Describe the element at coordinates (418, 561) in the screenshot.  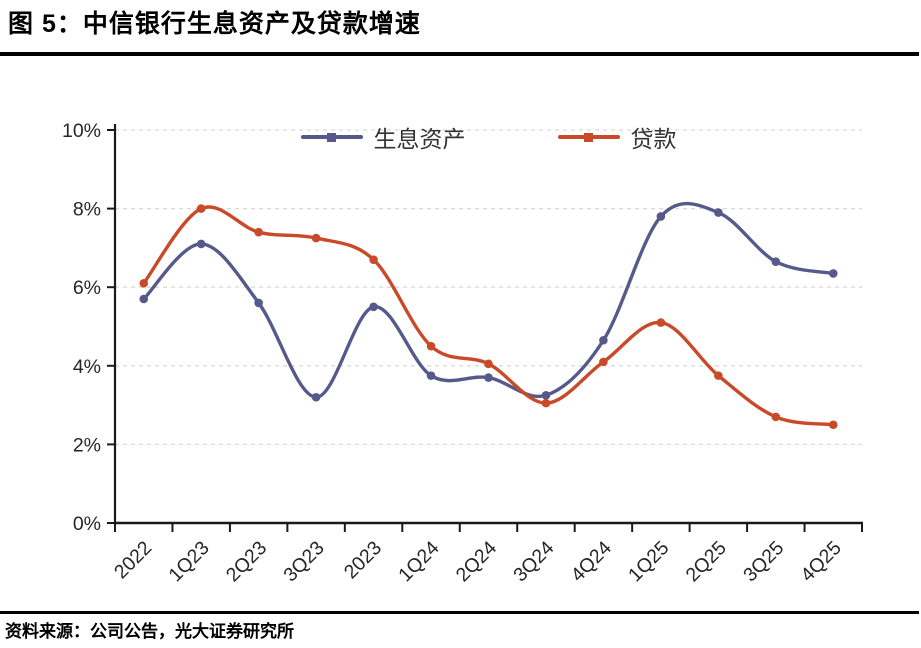
I see `x-tick-label: 1Q24` at that location.